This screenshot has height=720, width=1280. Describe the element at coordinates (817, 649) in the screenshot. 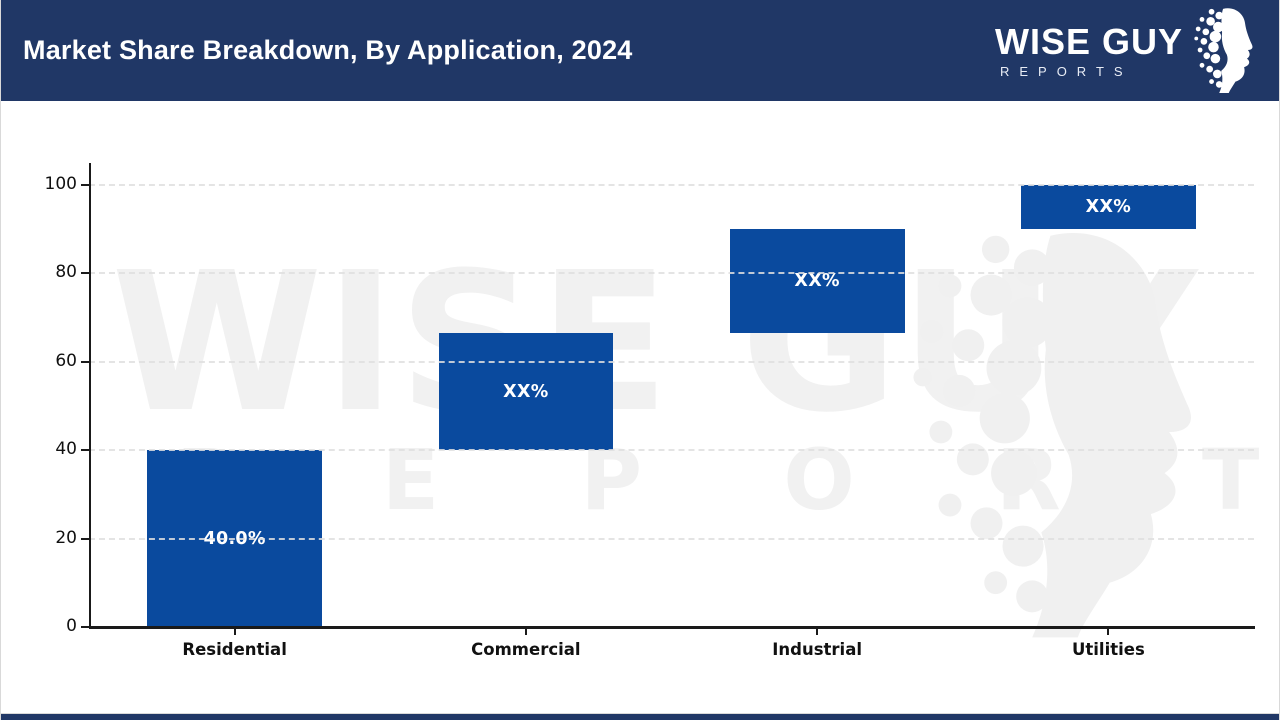

I see `x-category-label-industrial: Industrial` at that location.